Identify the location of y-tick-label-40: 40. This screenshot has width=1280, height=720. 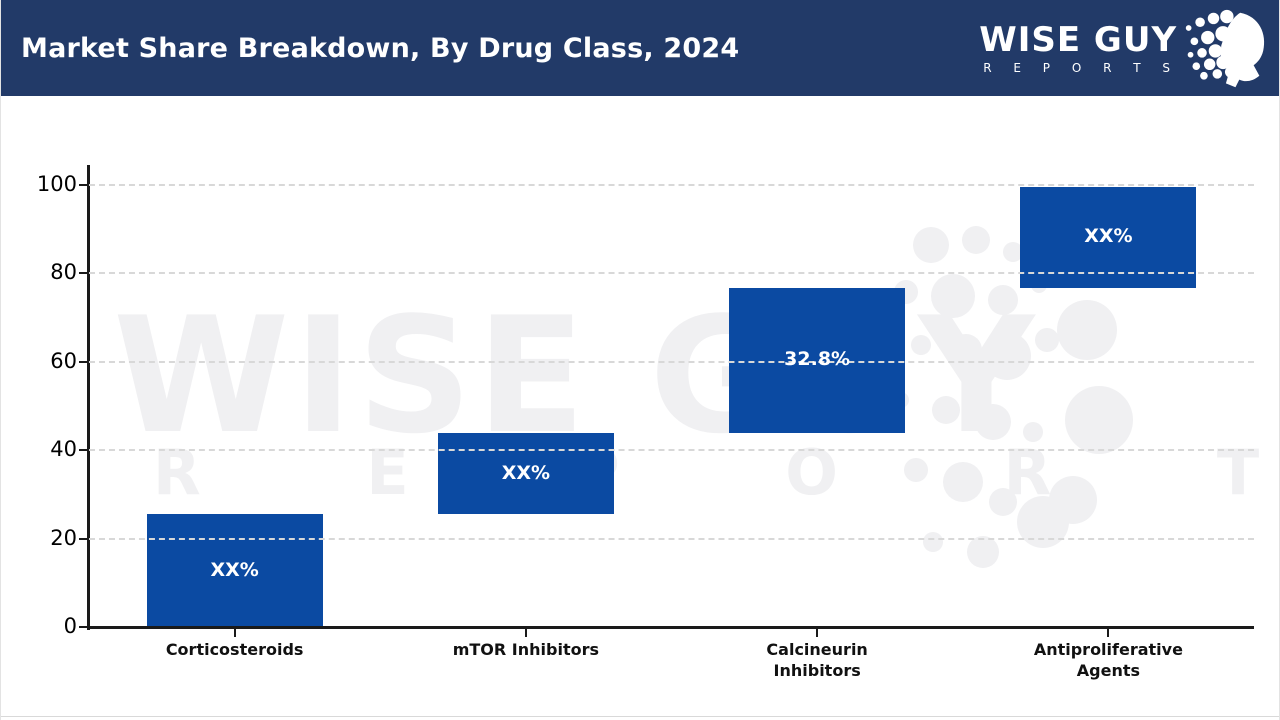
(63, 449).